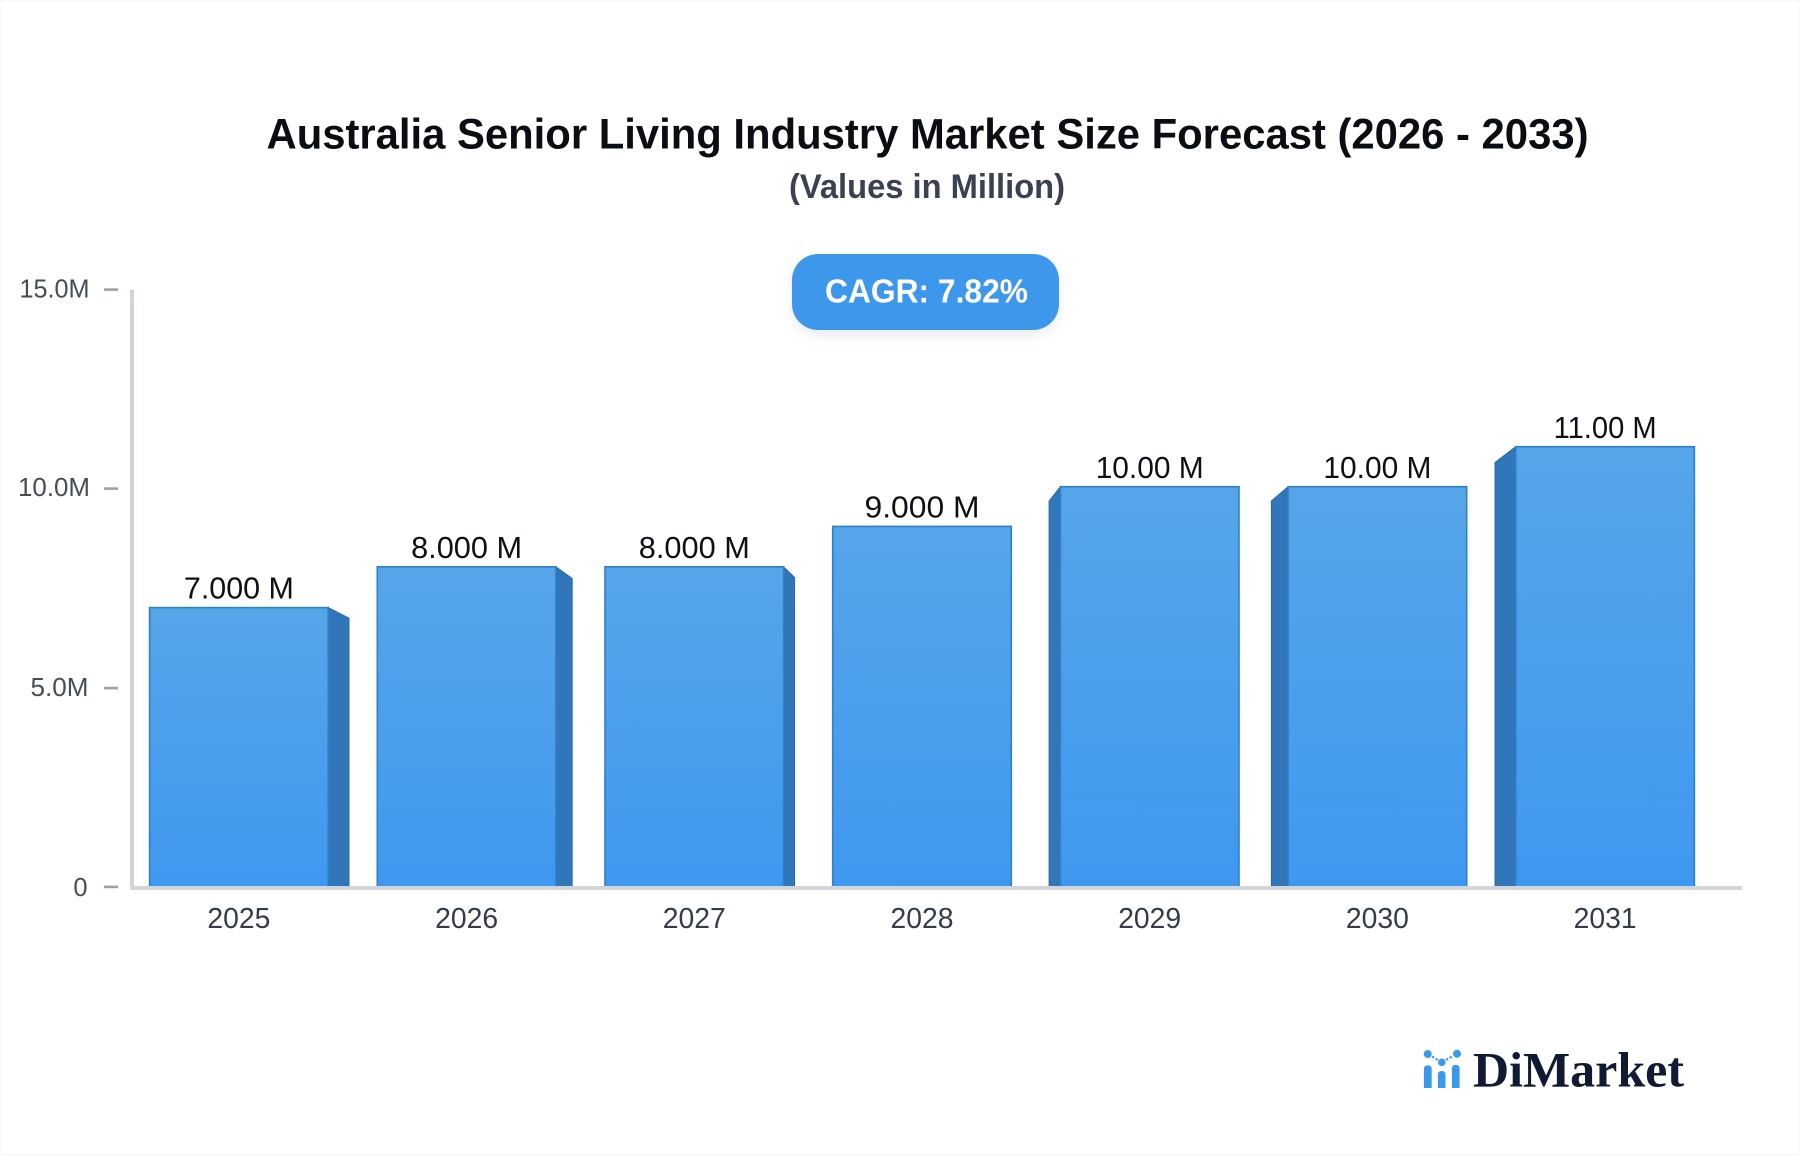 The image size is (1800, 1156). Describe the element at coordinates (54, 488) in the screenshot. I see `svg-text: 10.0M` at that location.